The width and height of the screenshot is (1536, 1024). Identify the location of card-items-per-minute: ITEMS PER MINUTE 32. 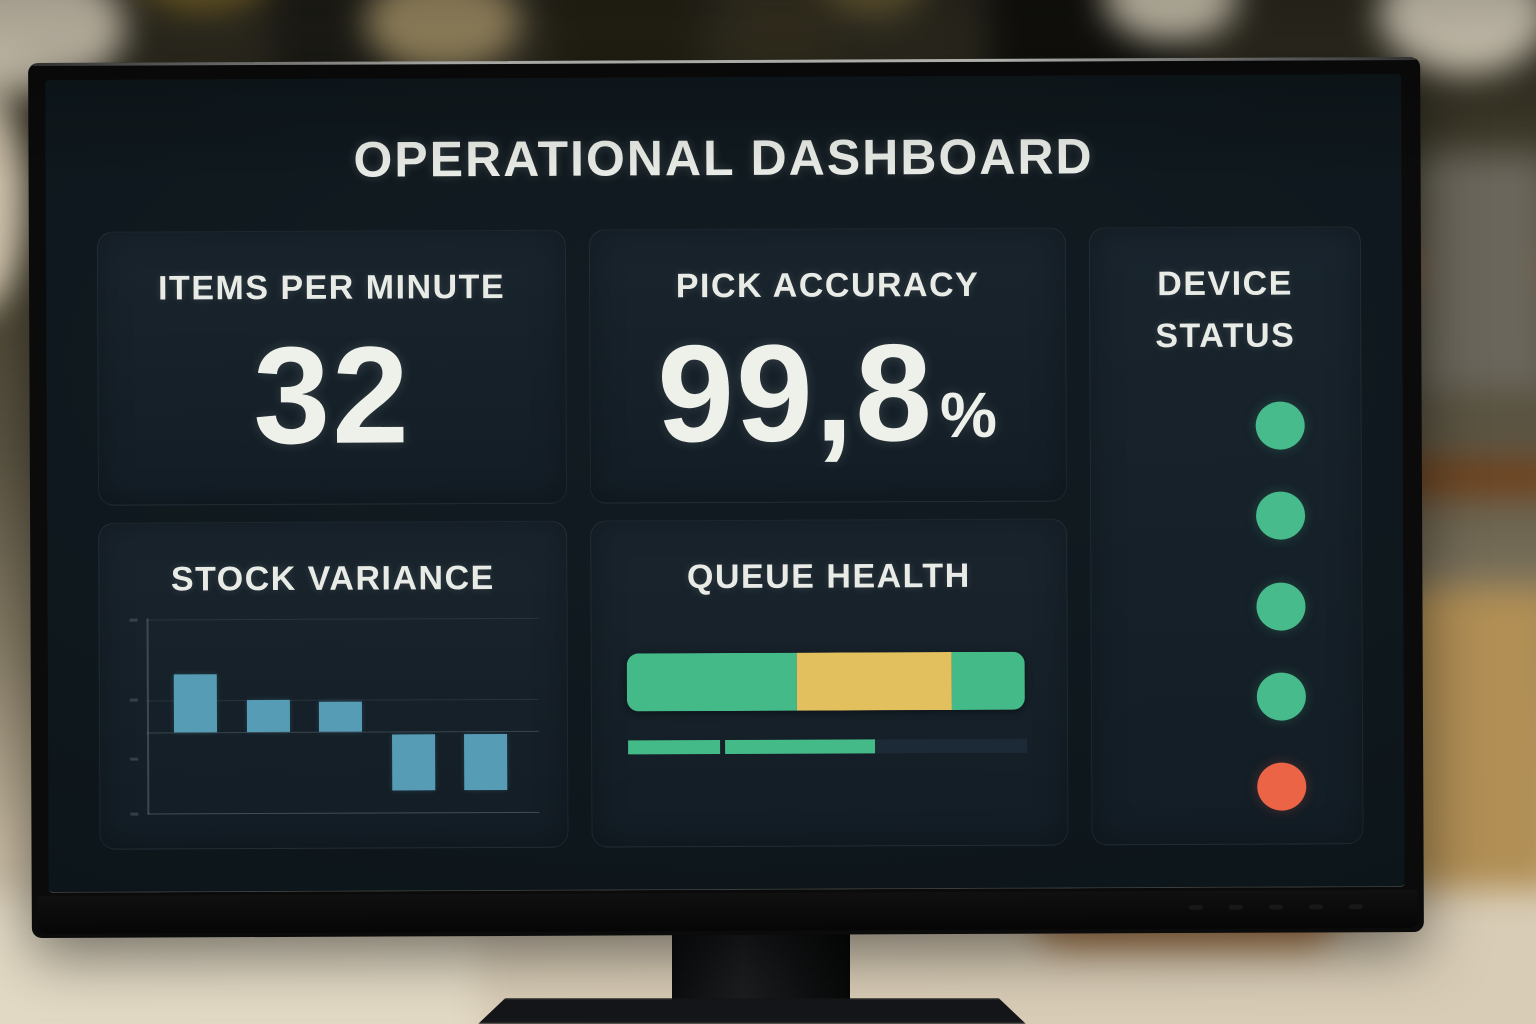
(332, 367).